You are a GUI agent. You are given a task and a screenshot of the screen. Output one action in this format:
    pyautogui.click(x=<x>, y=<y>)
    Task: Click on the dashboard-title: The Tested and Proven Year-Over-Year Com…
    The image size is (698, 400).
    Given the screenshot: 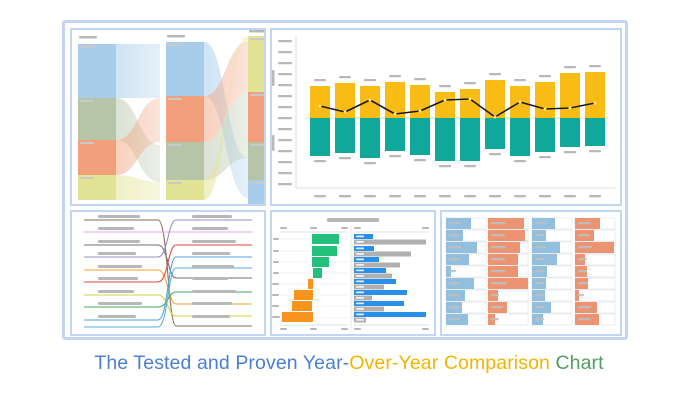 What is the action you would take?
    pyautogui.click(x=349, y=363)
    